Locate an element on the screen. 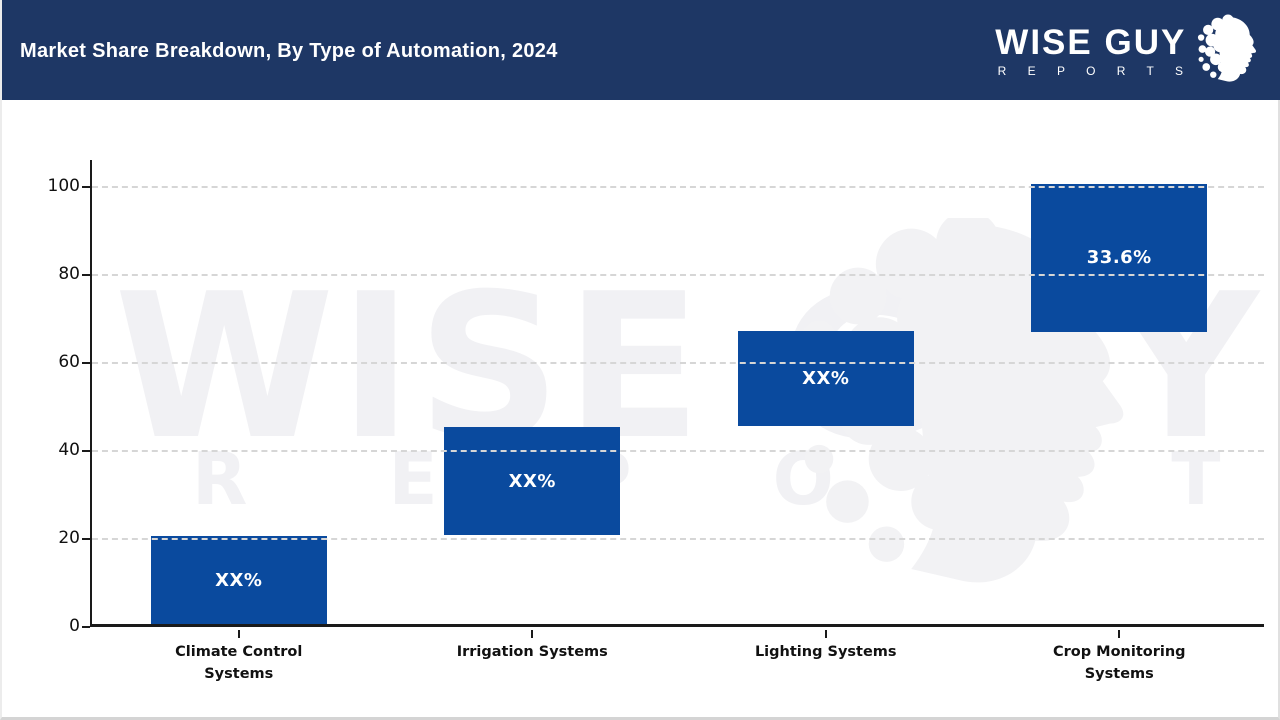 The width and height of the screenshot is (1280, 720). category-label: Lighting Systems is located at coordinates (825, 652).